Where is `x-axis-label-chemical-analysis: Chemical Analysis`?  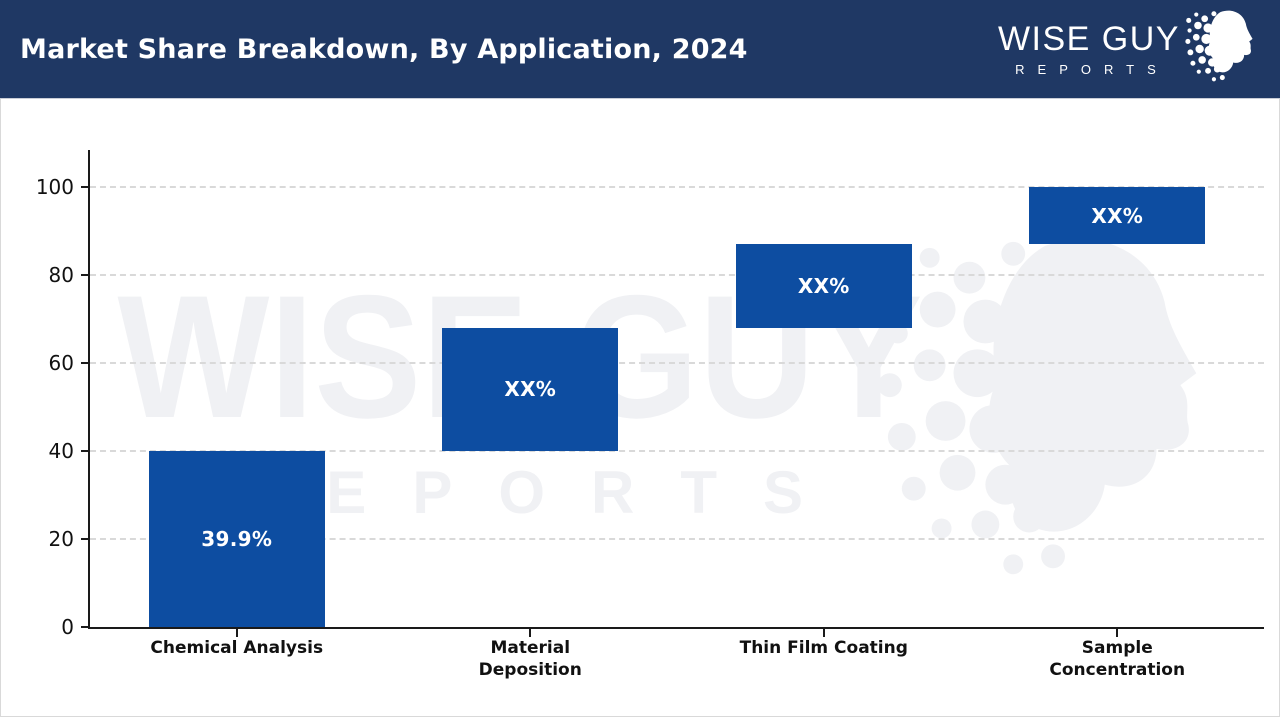 x-axis-label-chemical-analysis: Chemical Analysis is located at coordinates (237, 648).